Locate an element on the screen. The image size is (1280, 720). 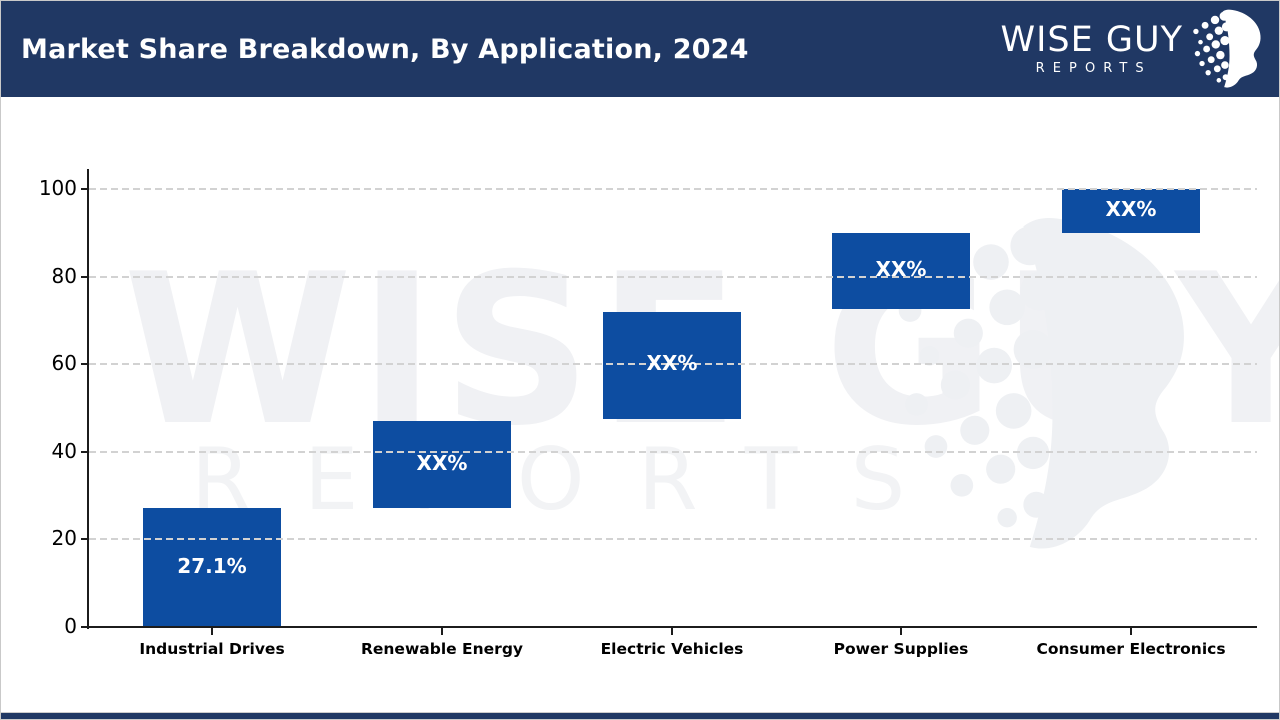
bar-electric-vehicles is located at coordinates (672, 365).